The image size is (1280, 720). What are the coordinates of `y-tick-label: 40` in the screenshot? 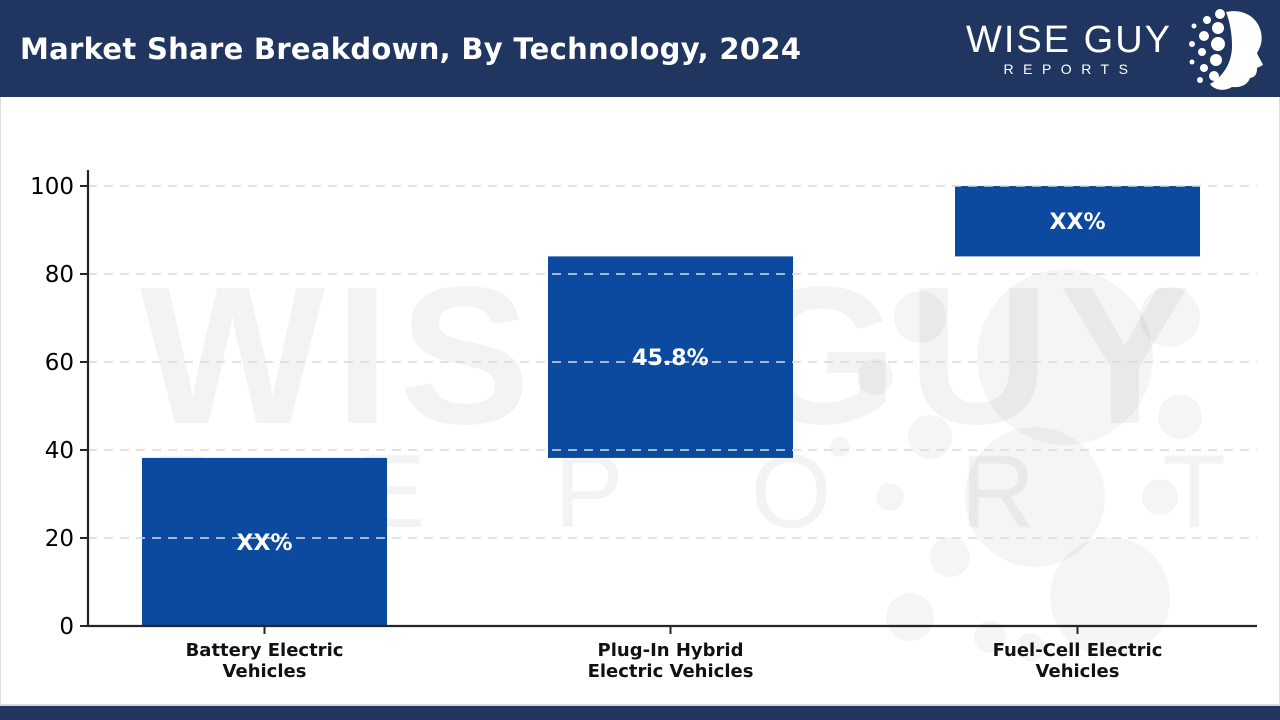 It's located at (59, 451).